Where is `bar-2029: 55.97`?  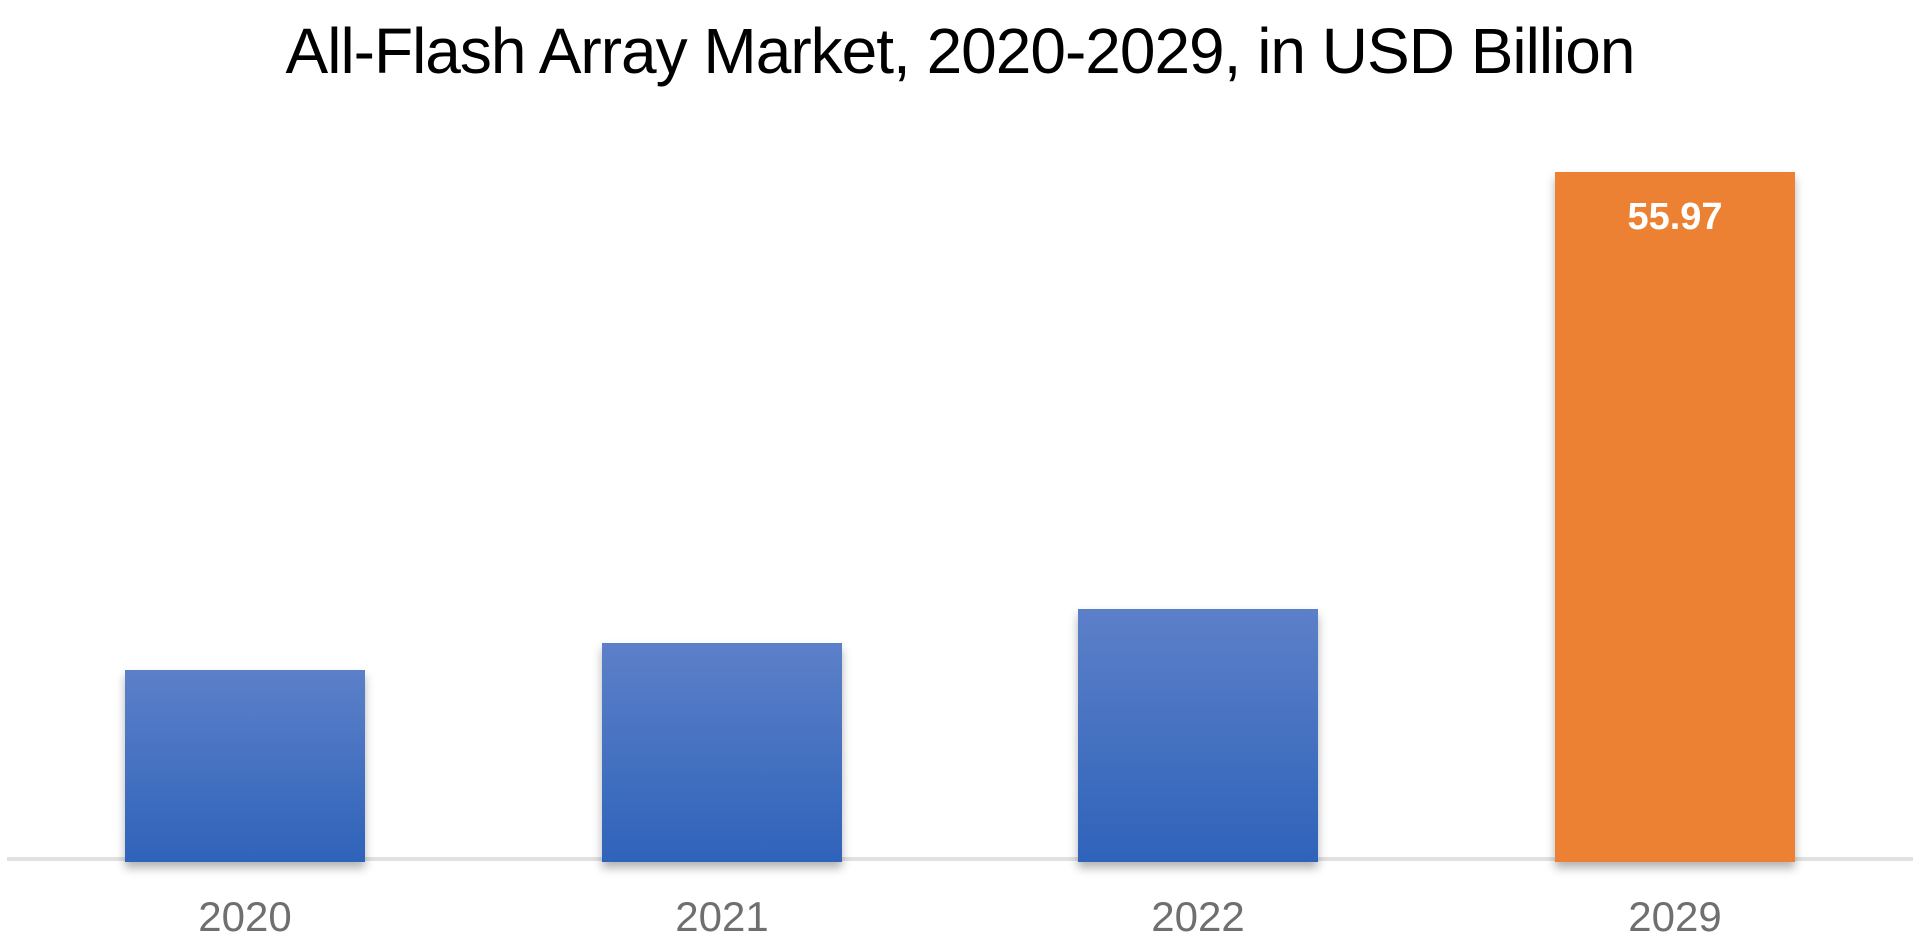
bar-2029: 55.97 is located at coordinates (1675, 517).